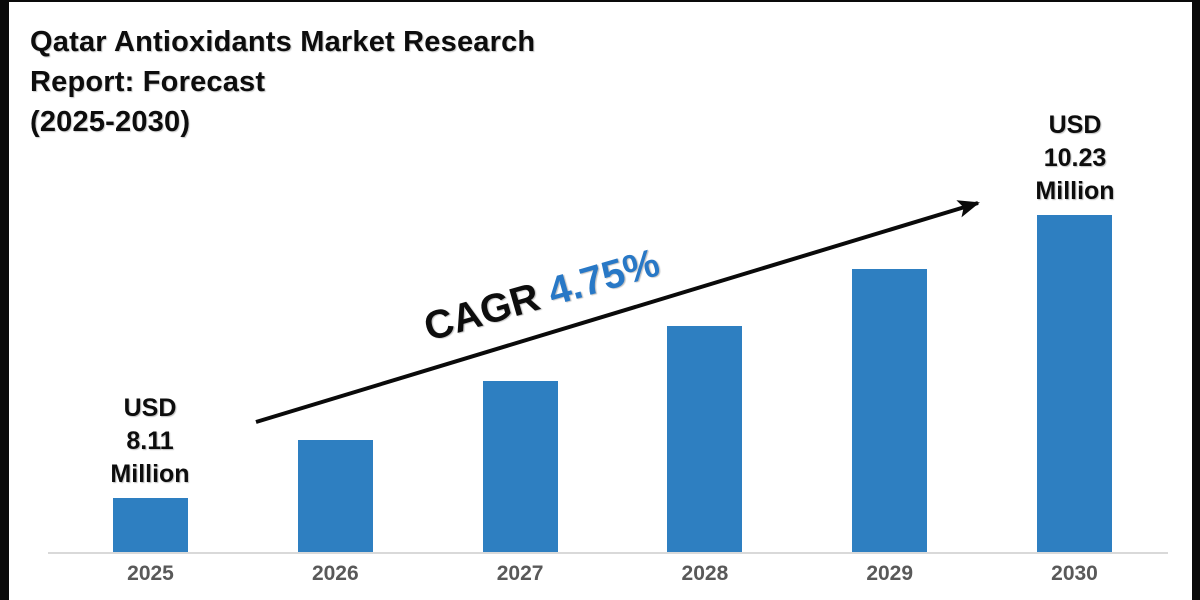 The width and height of the screenshot is (1200, 600). Describe the element at coordinates (335, 573) in the screenshot. I see `x-axis-label-2026: 2026` at that location.